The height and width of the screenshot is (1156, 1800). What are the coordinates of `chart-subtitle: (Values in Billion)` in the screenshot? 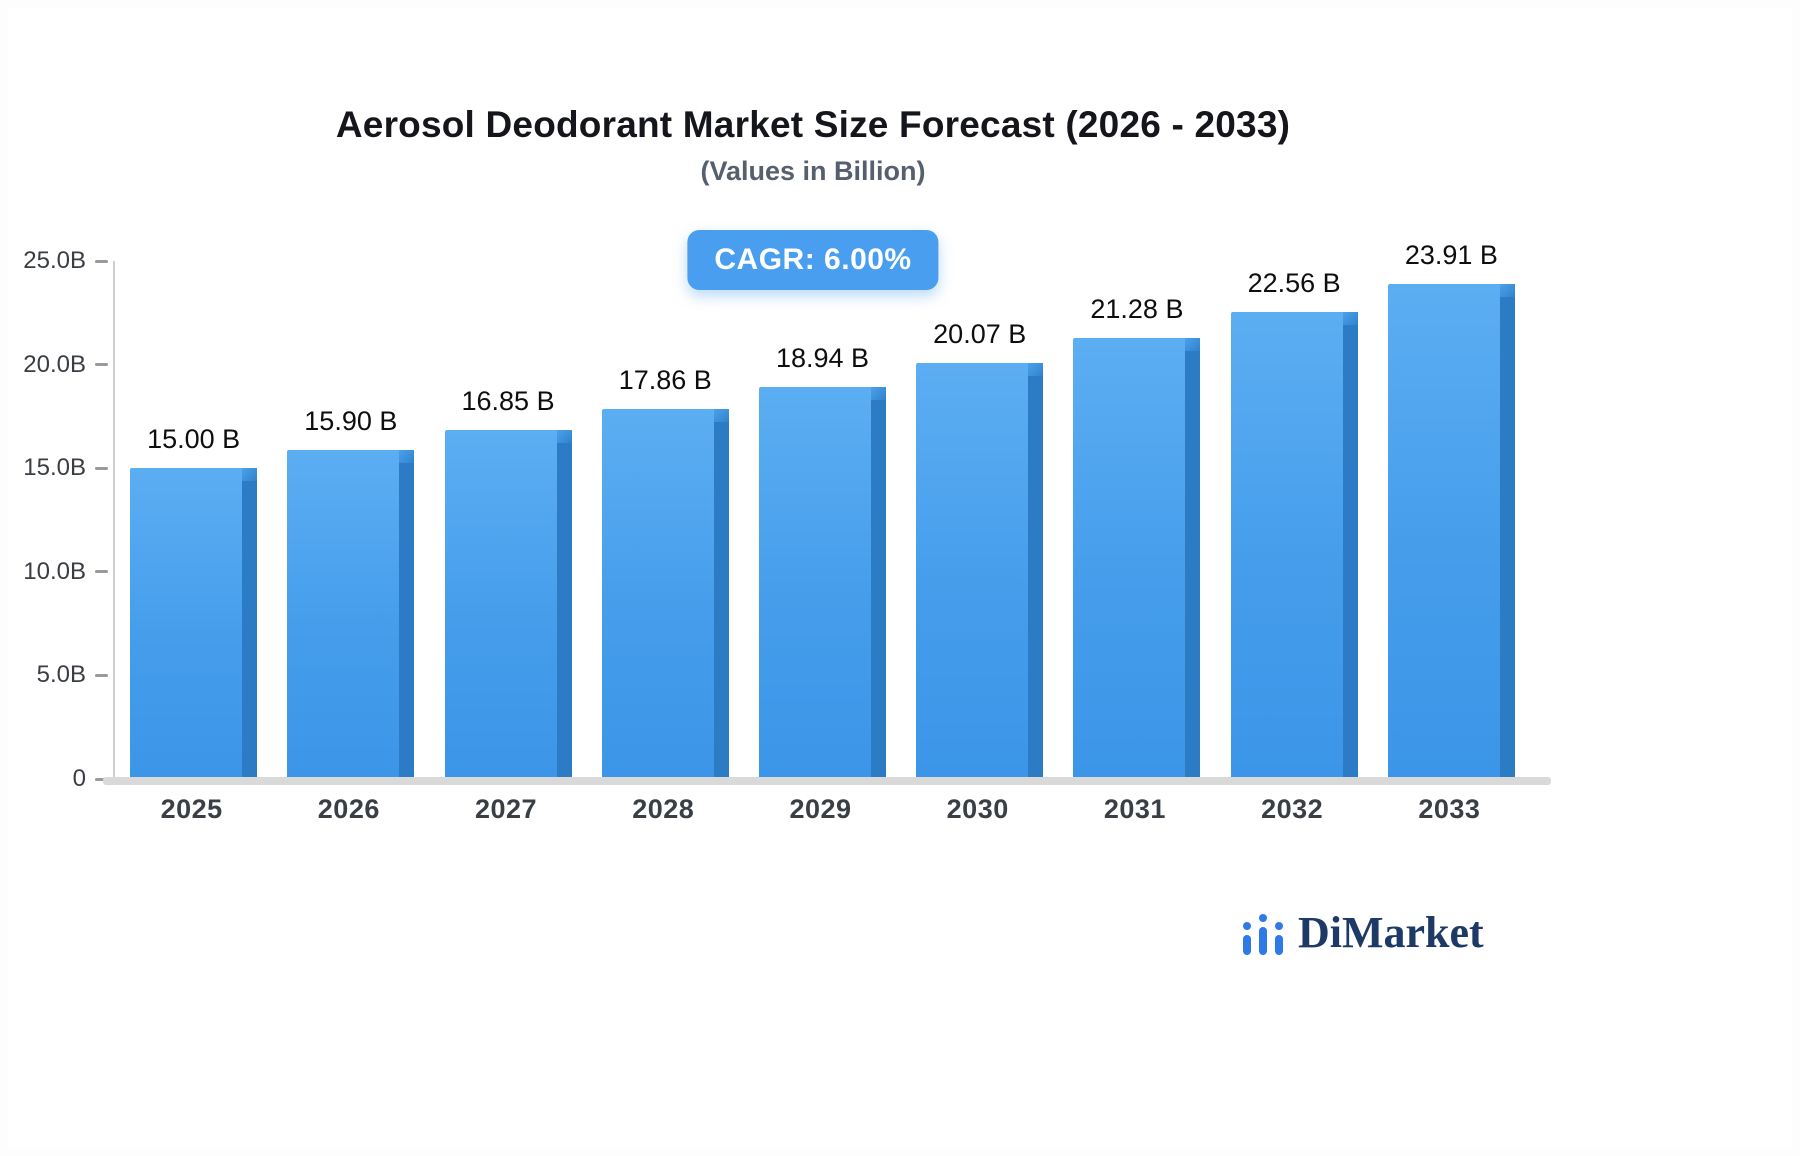 It's located at (813, 171).